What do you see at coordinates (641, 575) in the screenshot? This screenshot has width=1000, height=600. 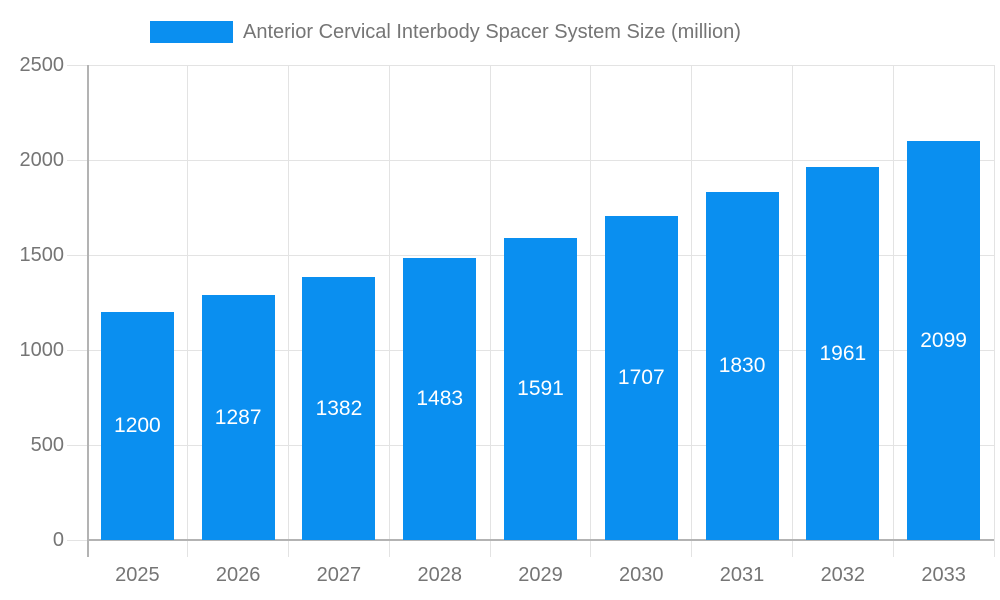 I see `x-tick-label-2030: 2030` at bounding box center [641, 575].